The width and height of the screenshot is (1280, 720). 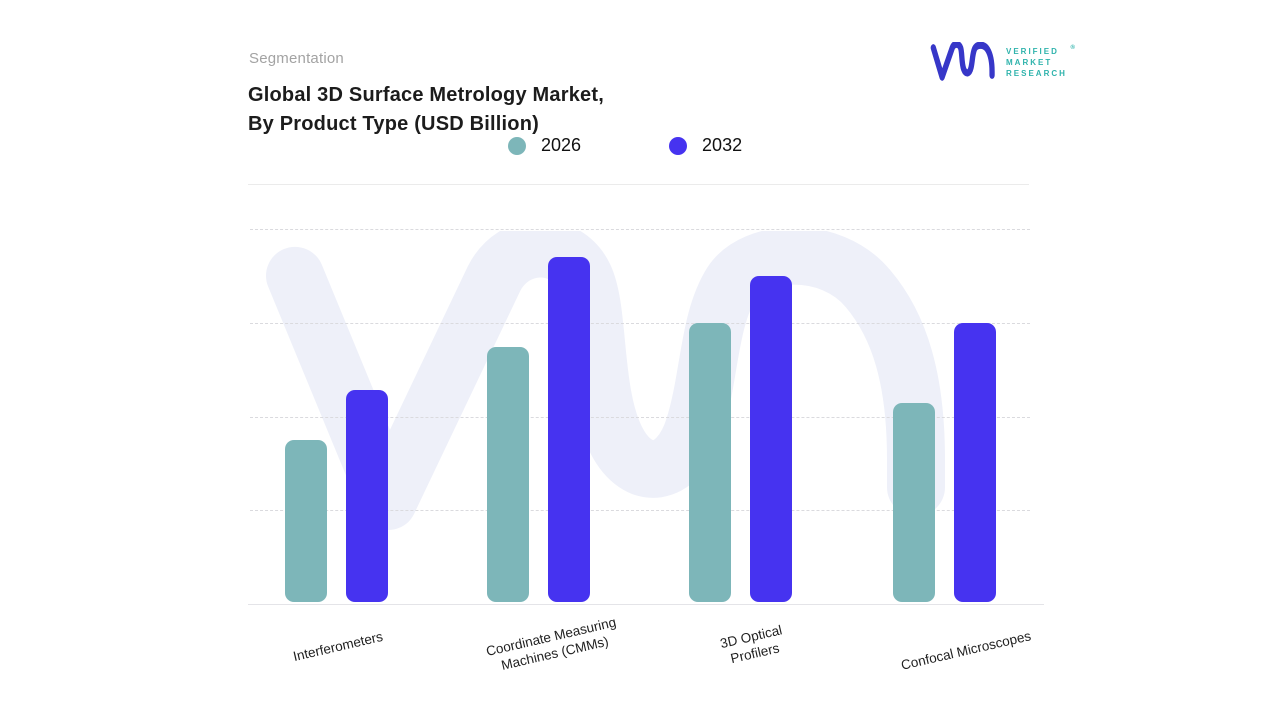 What do you see at coordinates (1036, 73) in the screenshot?
I see `logo-line-research: RESEARCH` at bounding box center [1036, 73].